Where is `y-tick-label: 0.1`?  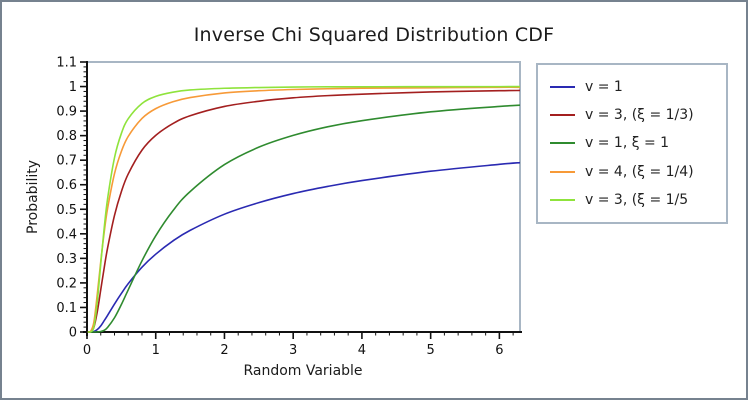 y-tick-label: 0.1 is located at coordinates (66, 308).